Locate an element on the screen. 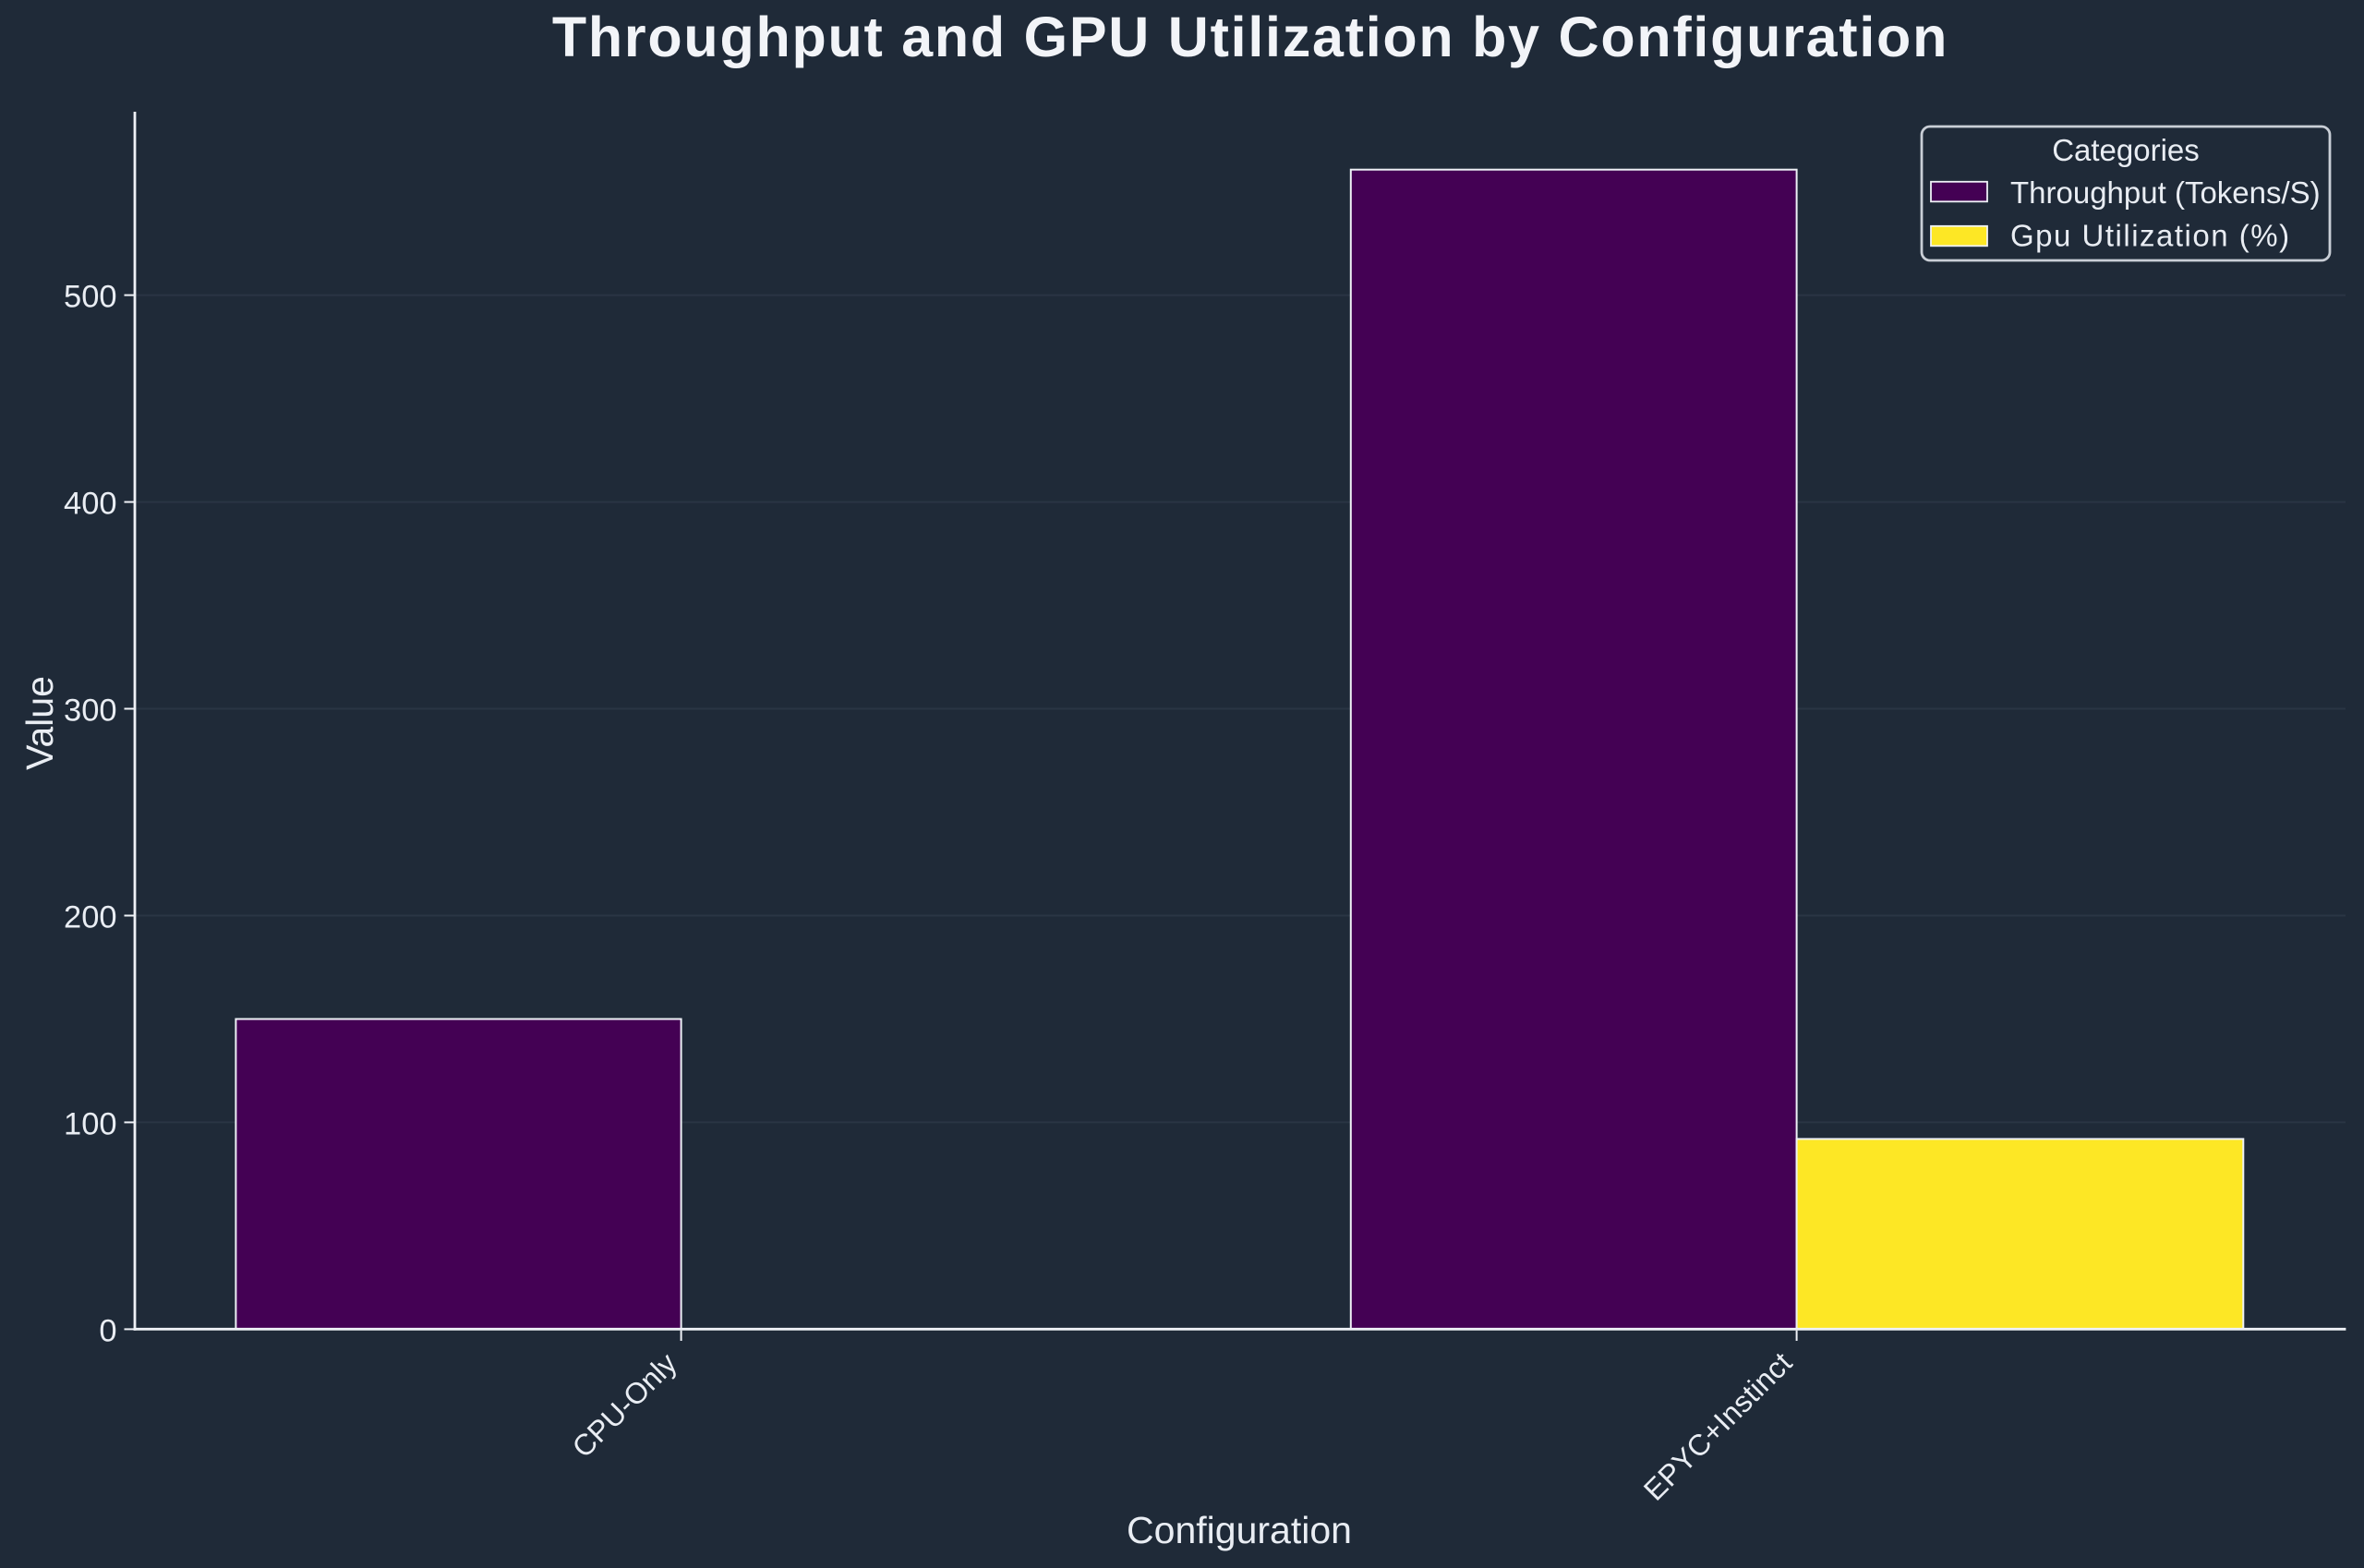  svg-text: Value is located at coordinates (39, 723).